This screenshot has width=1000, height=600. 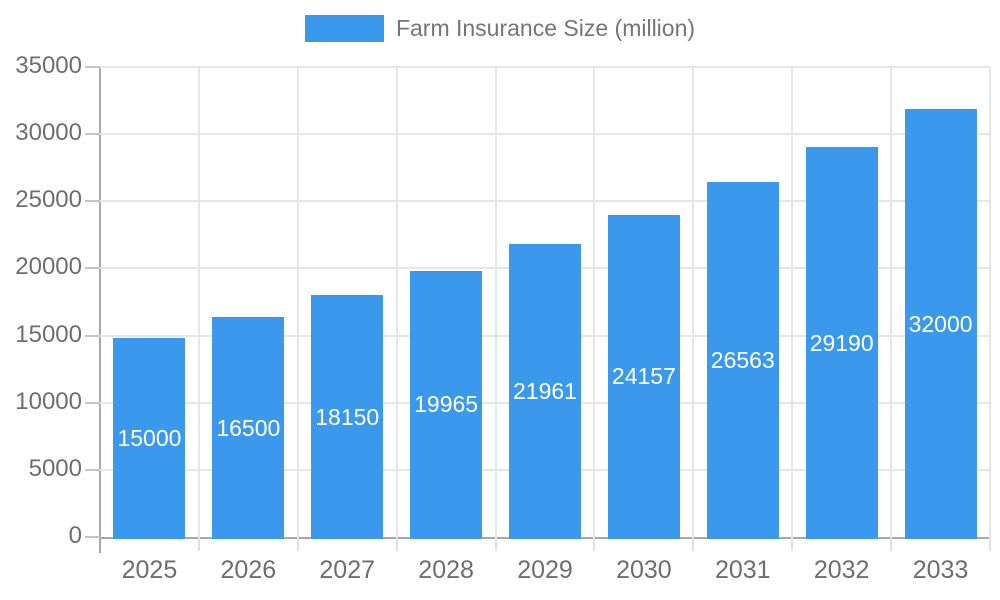 I want to click on x-tick-label: 2030, so click(x=644, y=570).